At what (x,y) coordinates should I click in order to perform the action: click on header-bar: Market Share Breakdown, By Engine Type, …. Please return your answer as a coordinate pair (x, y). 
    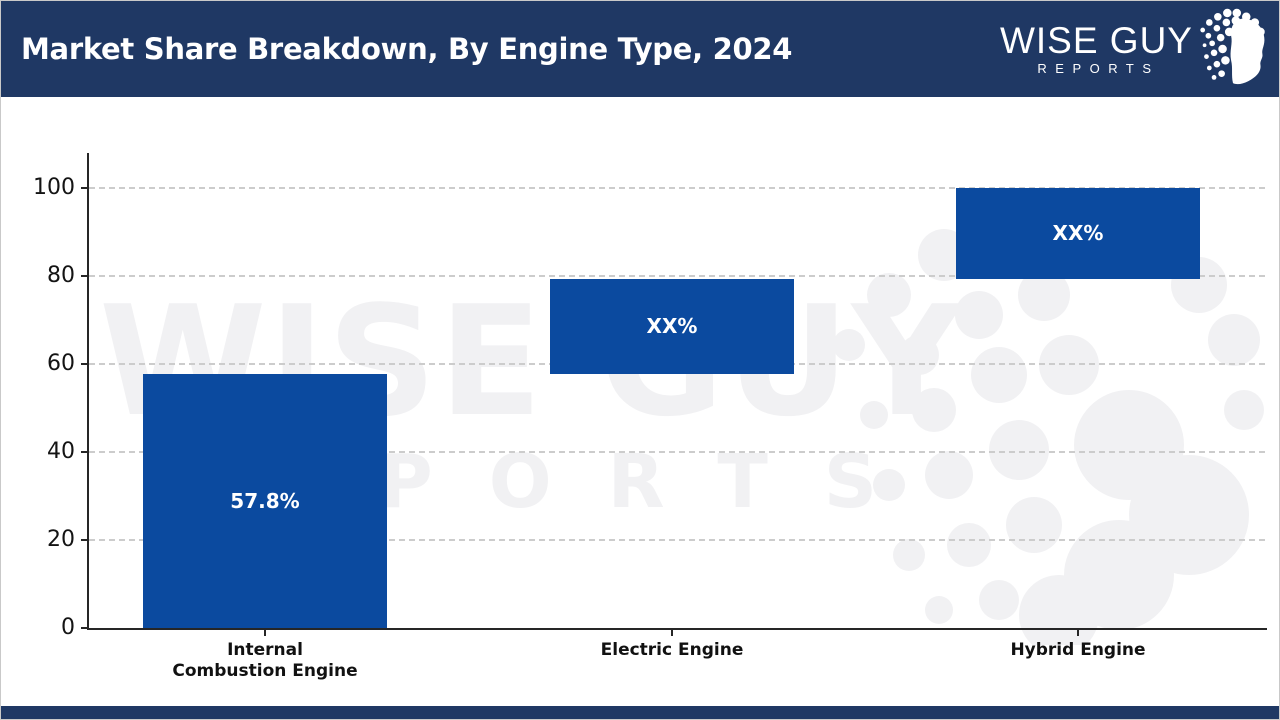
    Looking at the image, I should click on (640, 49).